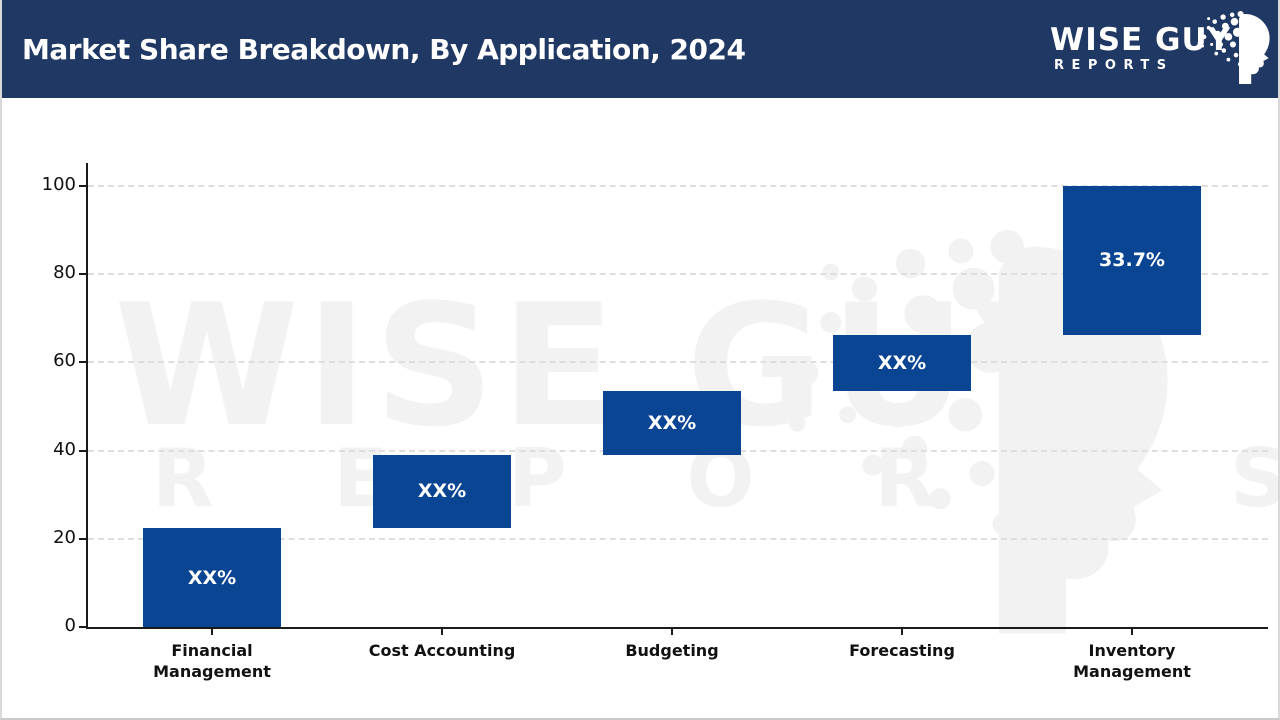 This screenshot has width=1280, height=720. Describe the element at coordinates (212, 661) in the screenshot. I see `x-category-label-0: Financial Management` at that location.